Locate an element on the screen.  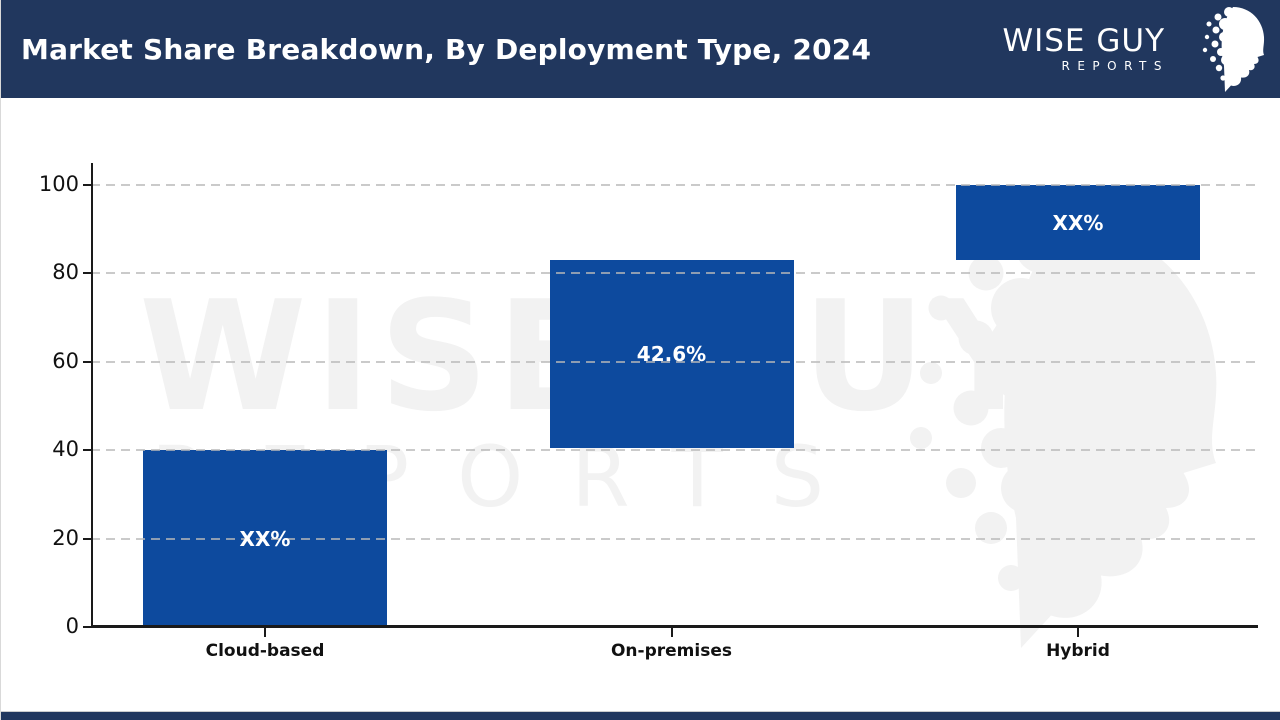
x-tick-label-1: On-premises is located at coordinates (671, 651).